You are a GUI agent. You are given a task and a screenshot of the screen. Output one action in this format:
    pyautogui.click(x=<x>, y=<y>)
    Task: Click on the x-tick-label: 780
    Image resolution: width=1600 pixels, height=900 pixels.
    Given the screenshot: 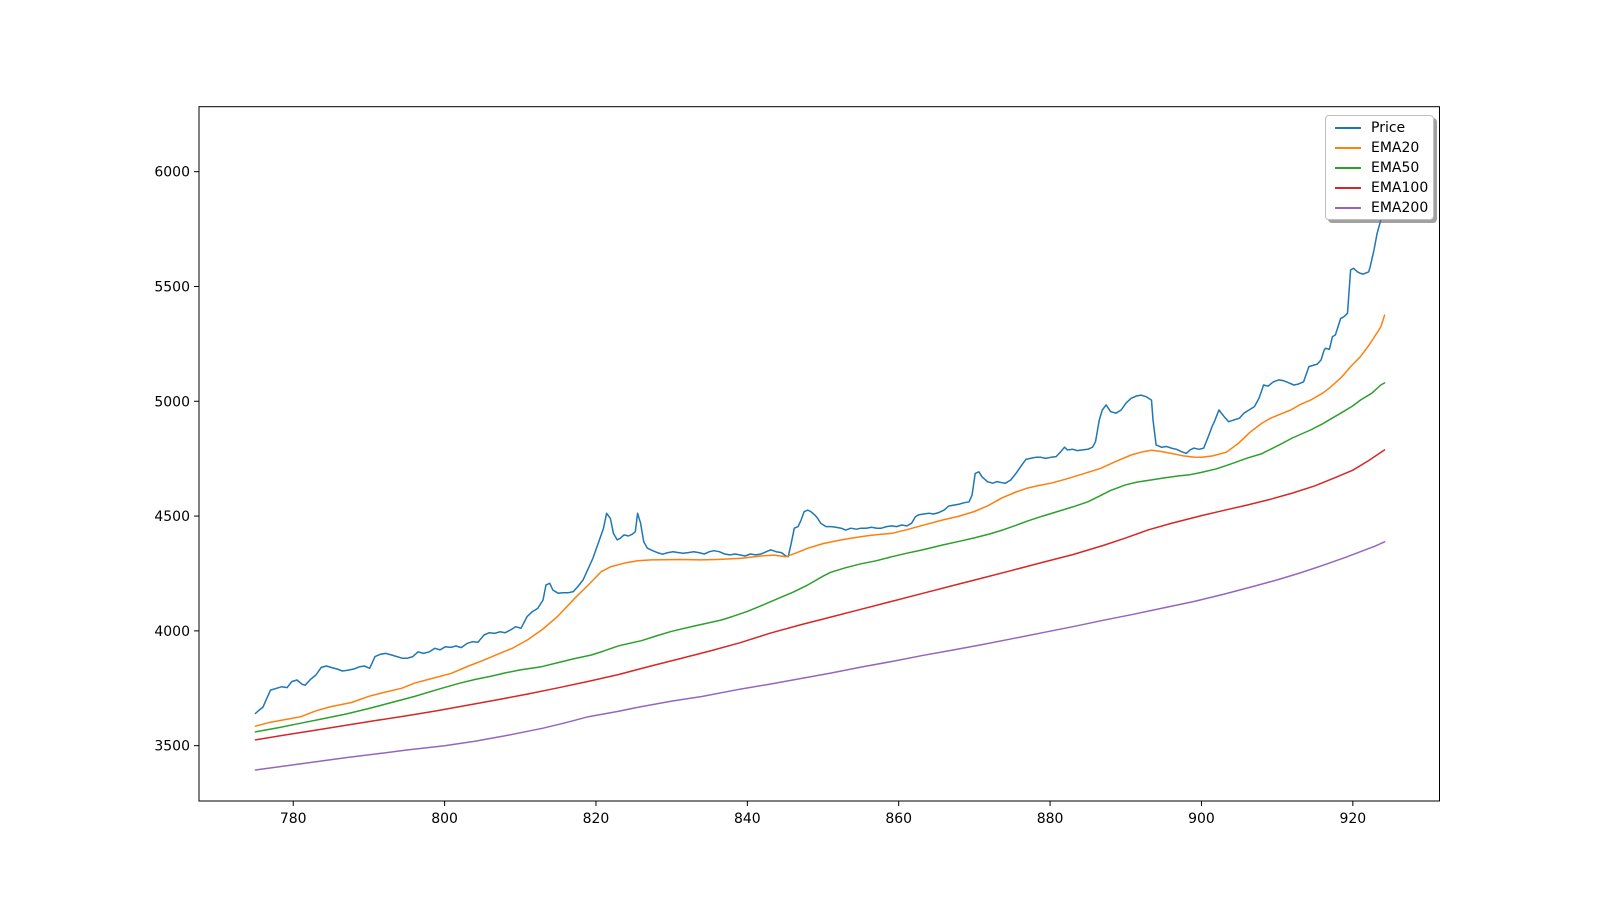 What is the action you would take?
    pyautogui.click(x=293, y=819)
    